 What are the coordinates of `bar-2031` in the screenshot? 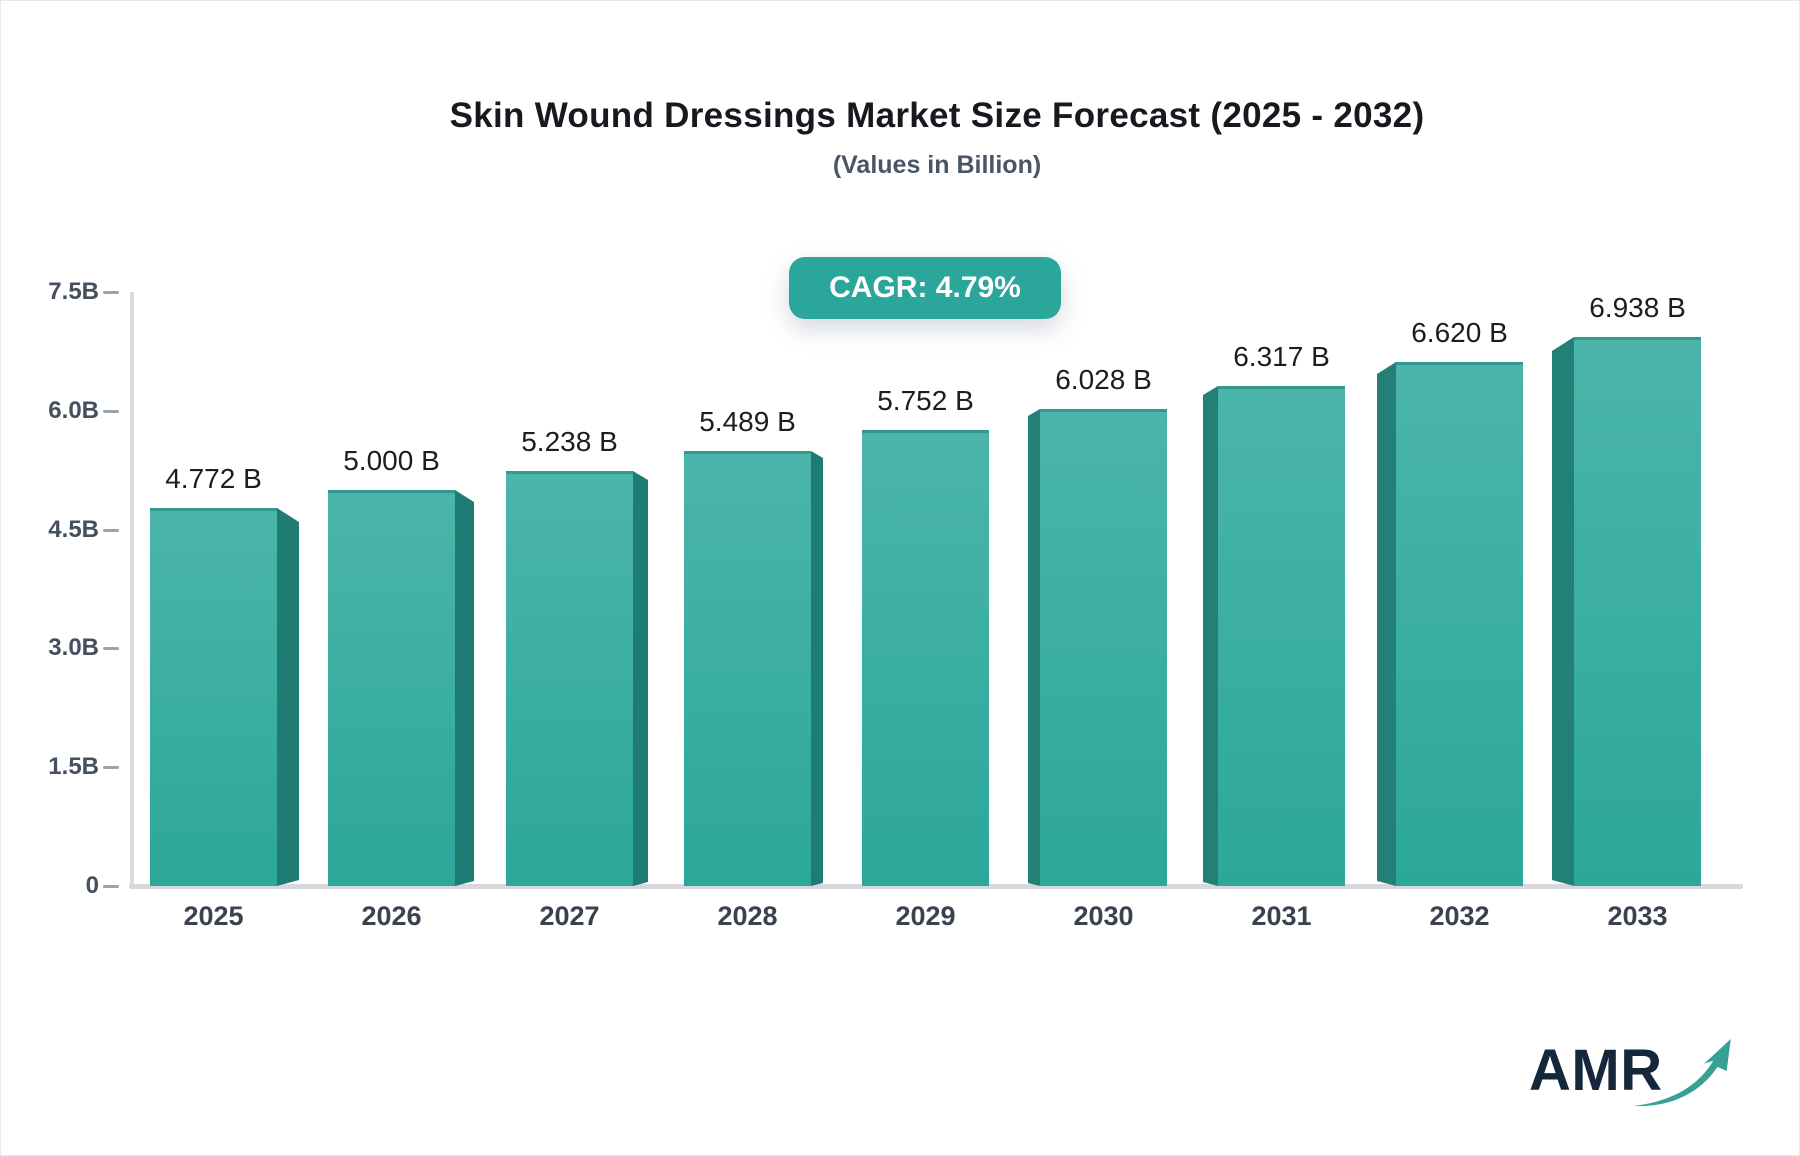 It's located at (1281, 636).